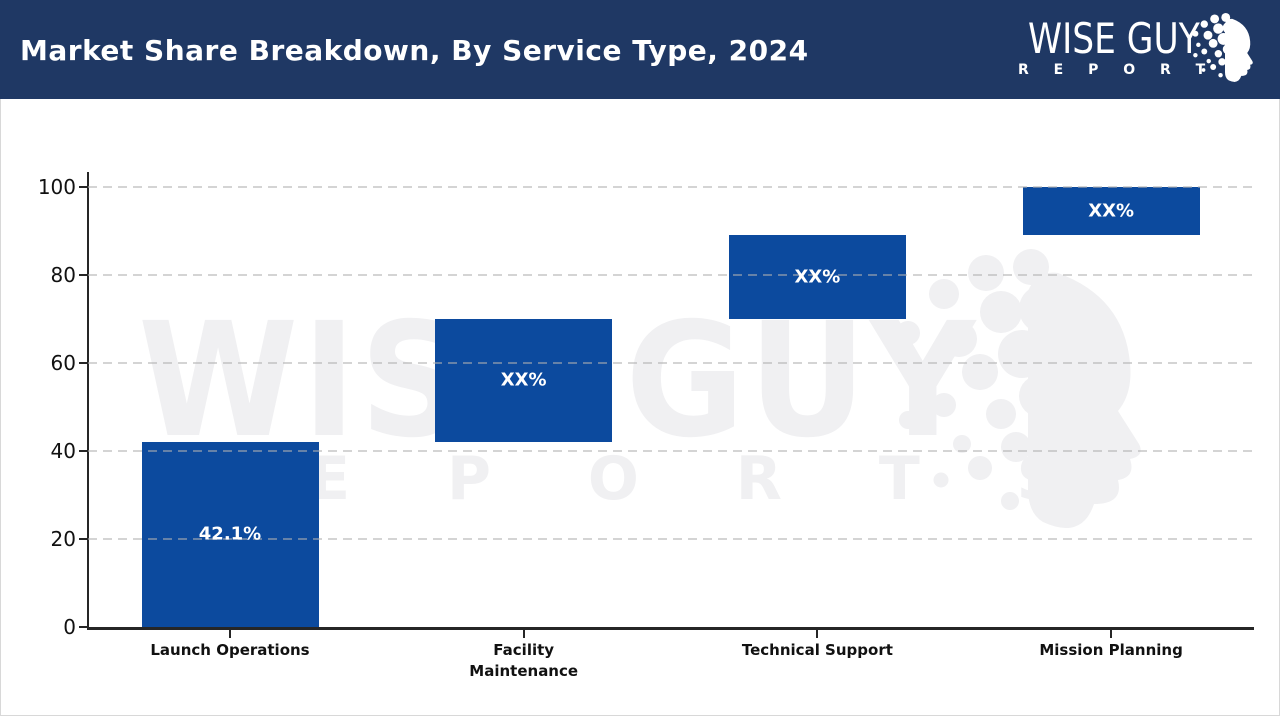  Describe the element at coordinates (524, 660) in the screenshot. I see `x-category-label-facility-maintenance: Facility Maintenance` at that location.